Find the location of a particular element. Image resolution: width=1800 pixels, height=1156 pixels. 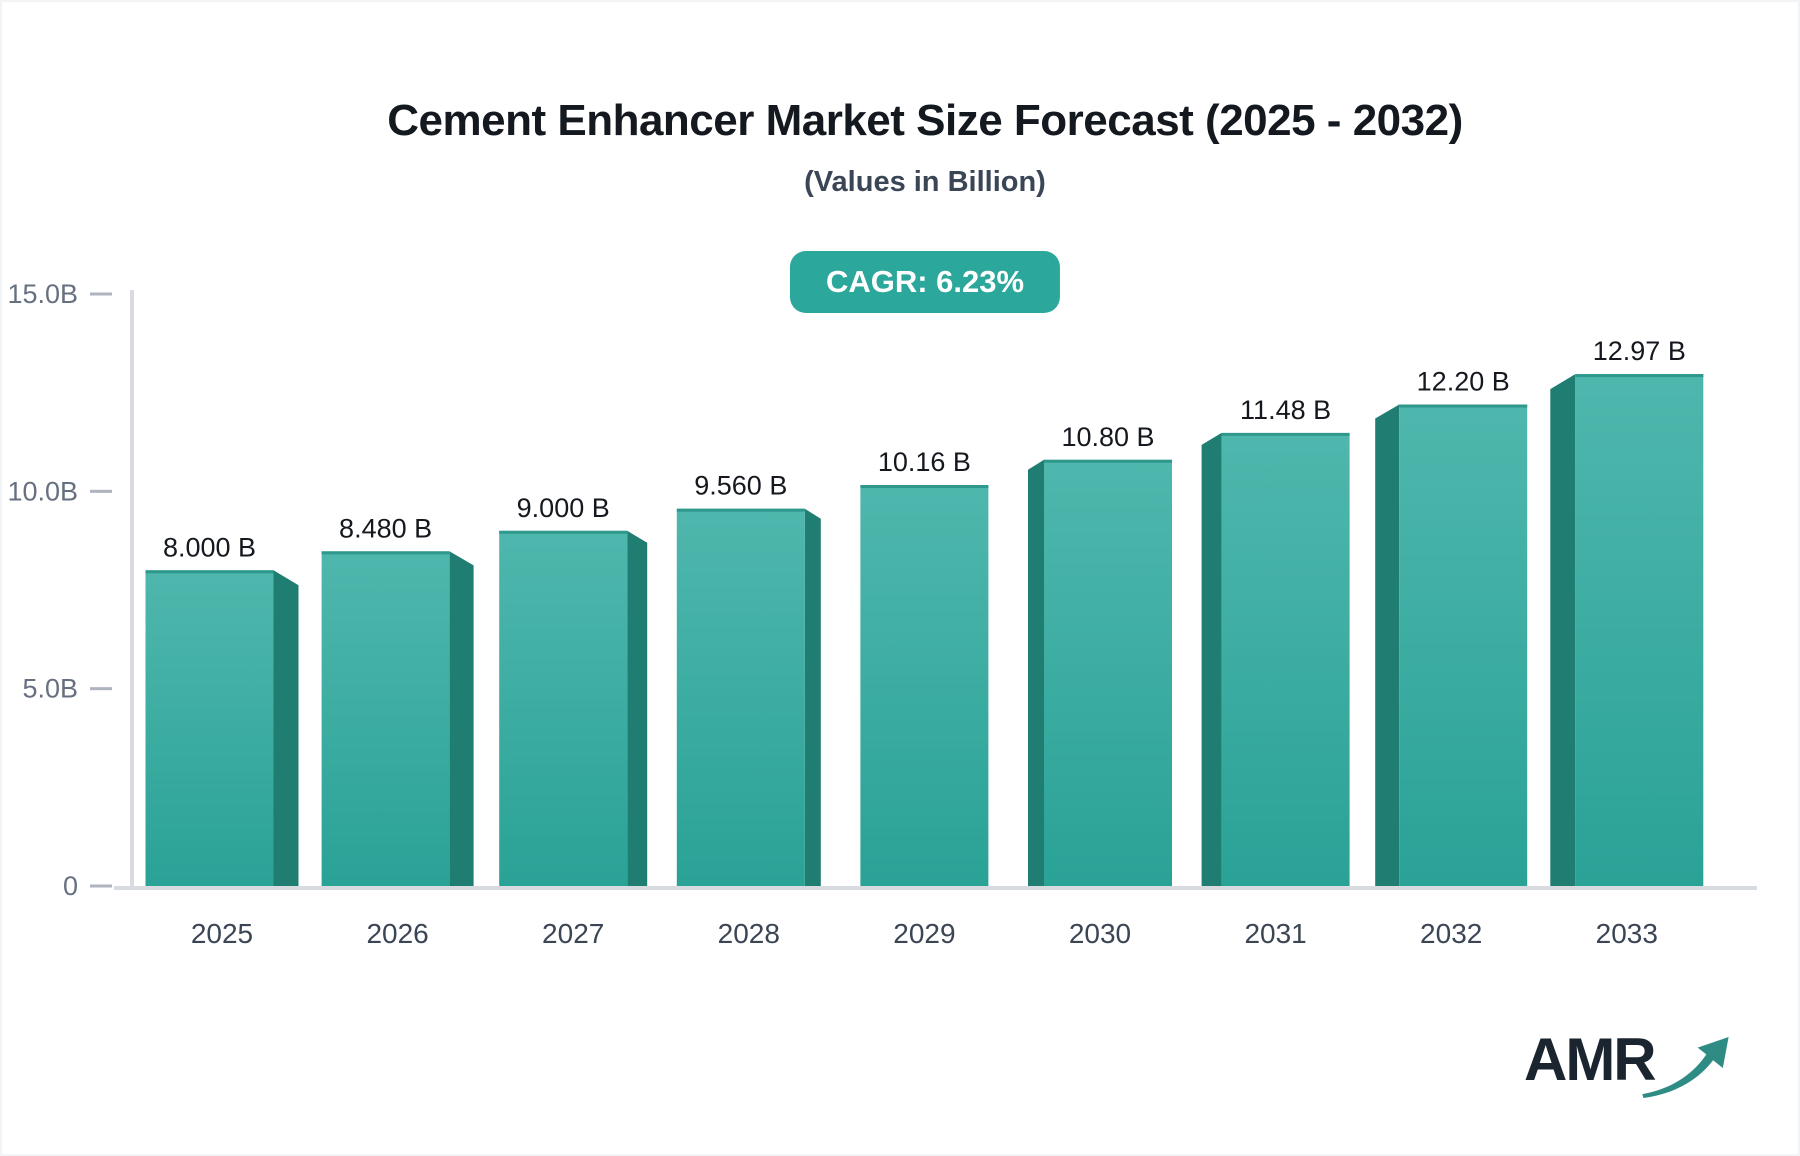

bar-value-label: 9.560 B is located at coordinates (740, 486).